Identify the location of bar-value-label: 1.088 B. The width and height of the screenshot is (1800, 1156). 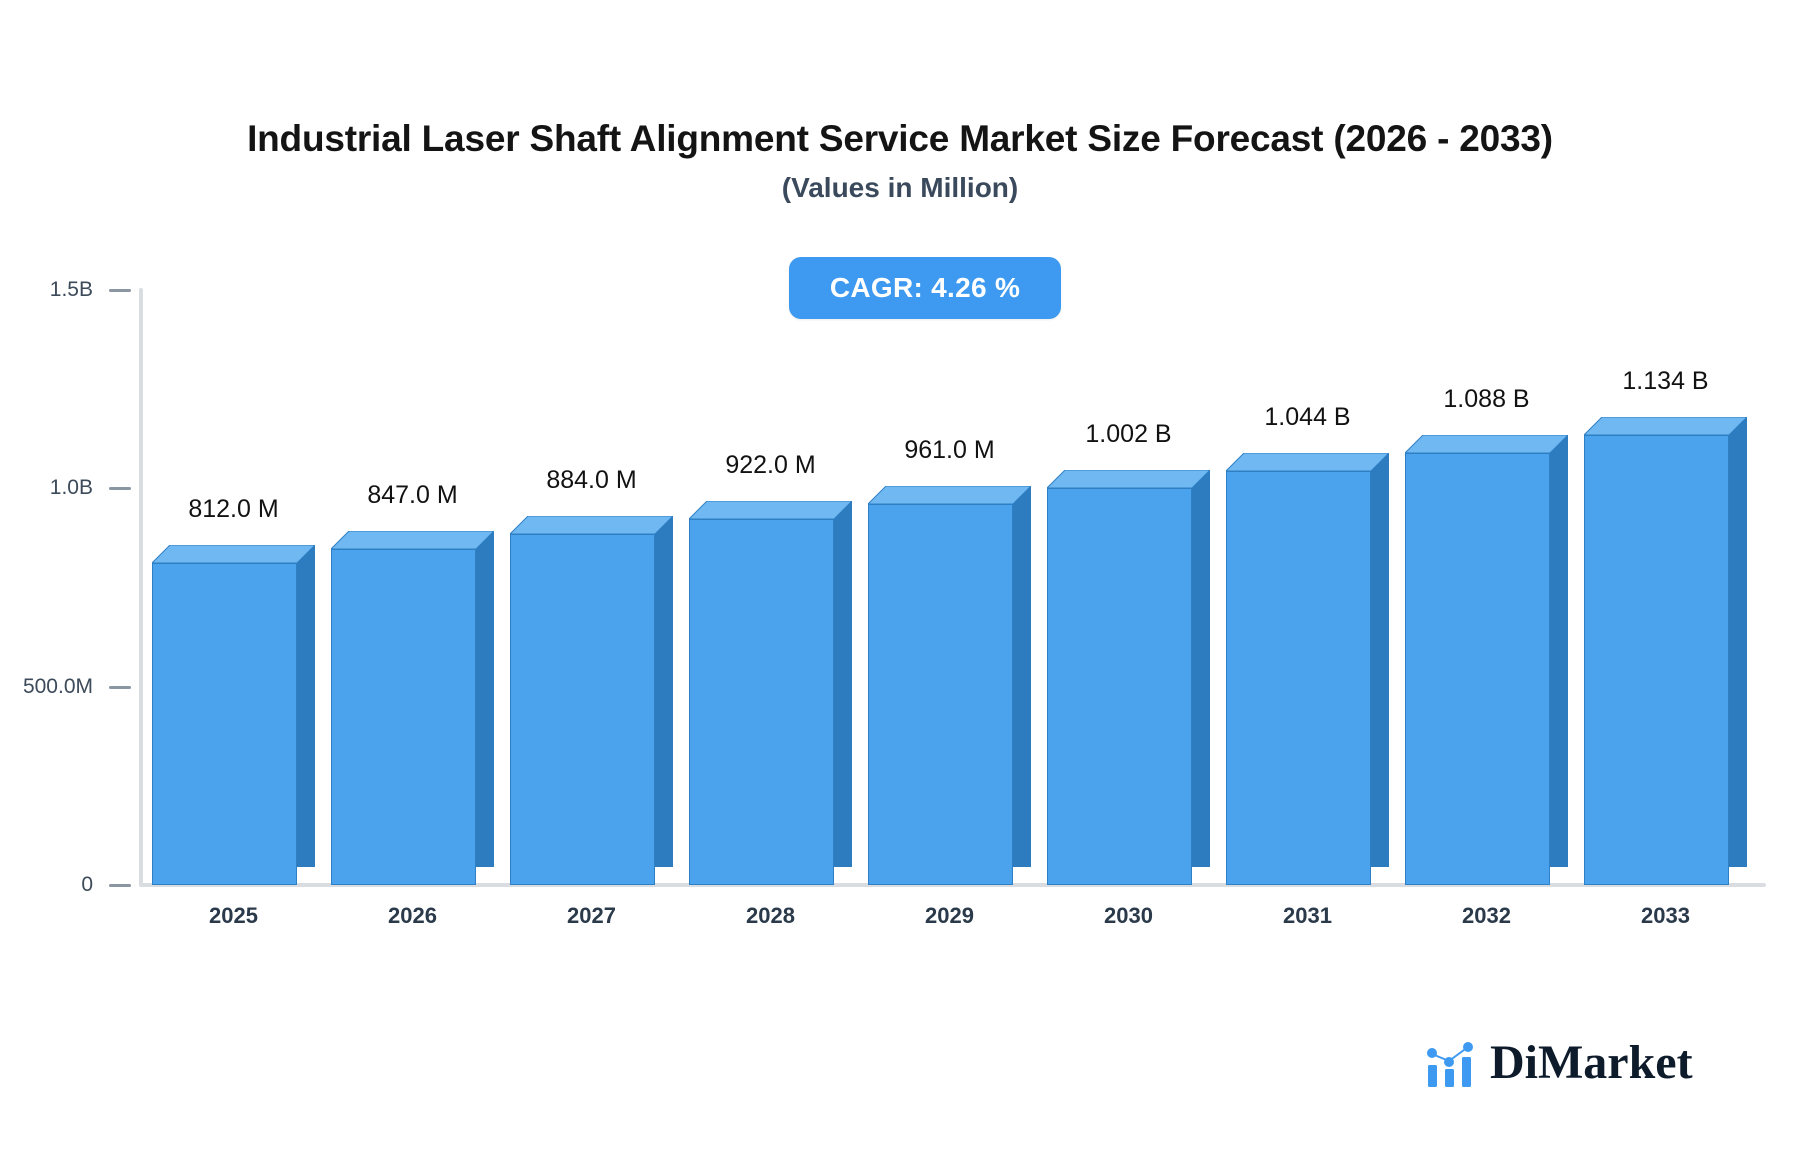
(1486, 399).